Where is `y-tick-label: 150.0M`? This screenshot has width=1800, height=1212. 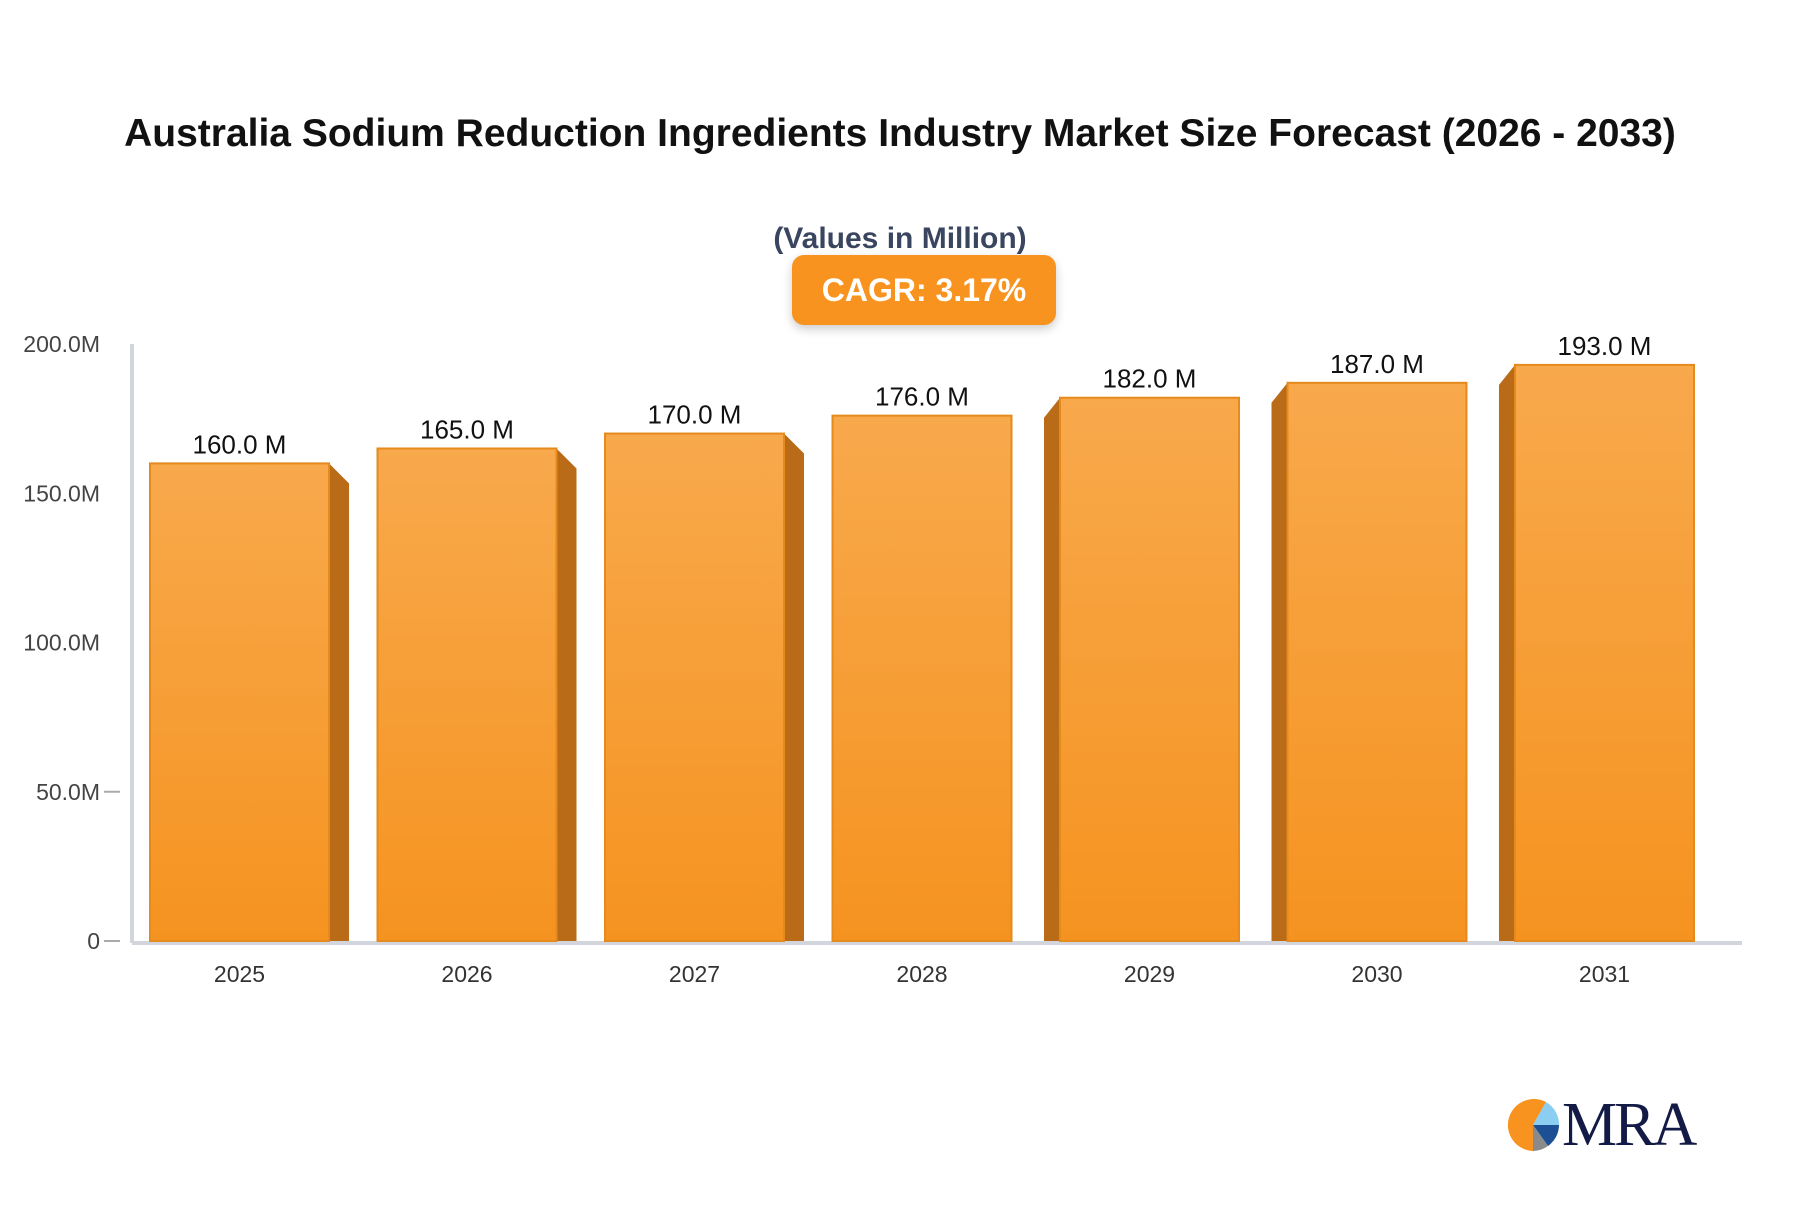
y-tick-label: 150.0M is located at coordinates (61, 493).